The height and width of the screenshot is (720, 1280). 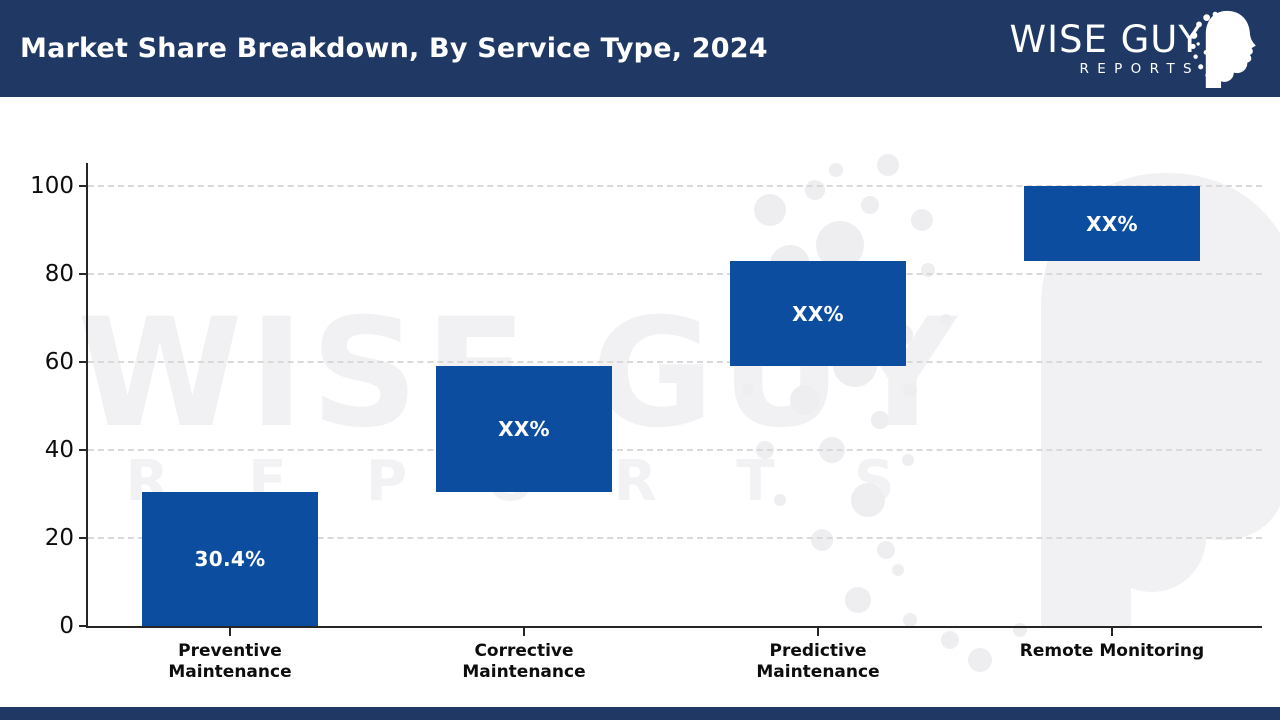 I want to click on x-axis-label-preventive-maintenance: Preventive Maintenance, so click(x=230, y=661).